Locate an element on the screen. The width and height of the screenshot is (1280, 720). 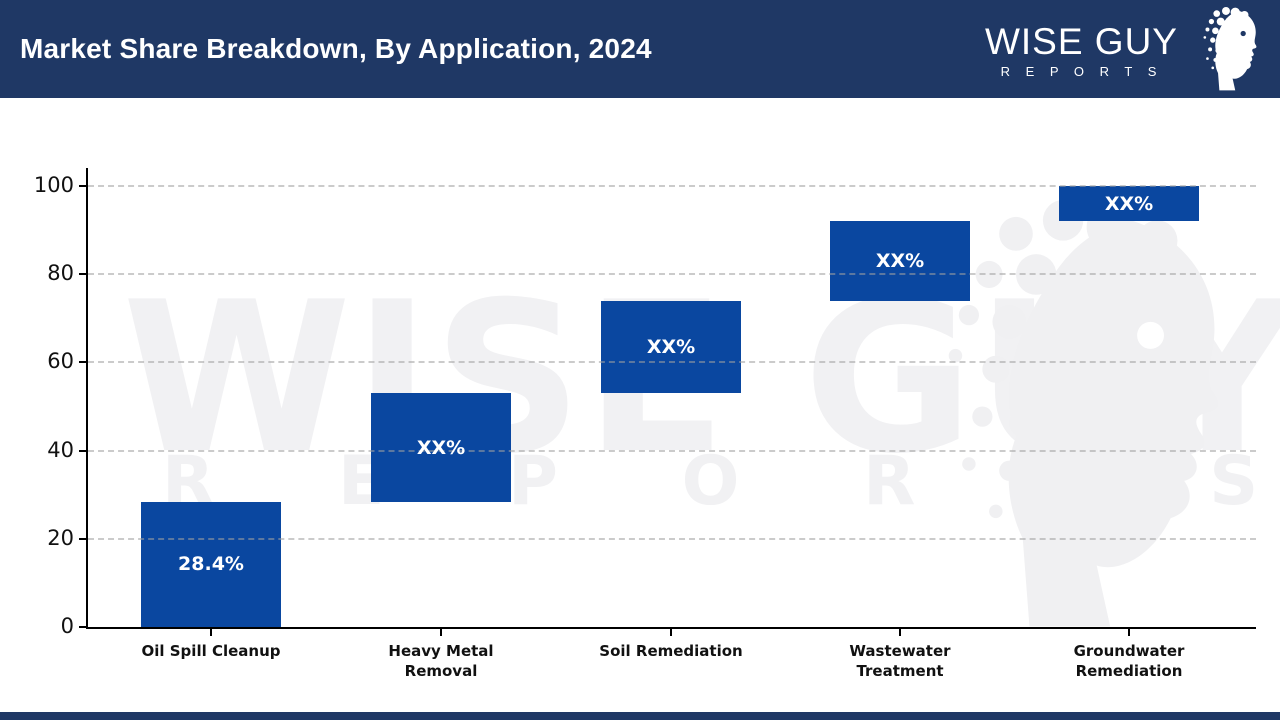
bar-value-label: 28.4% is located at coordinates (211, 564).